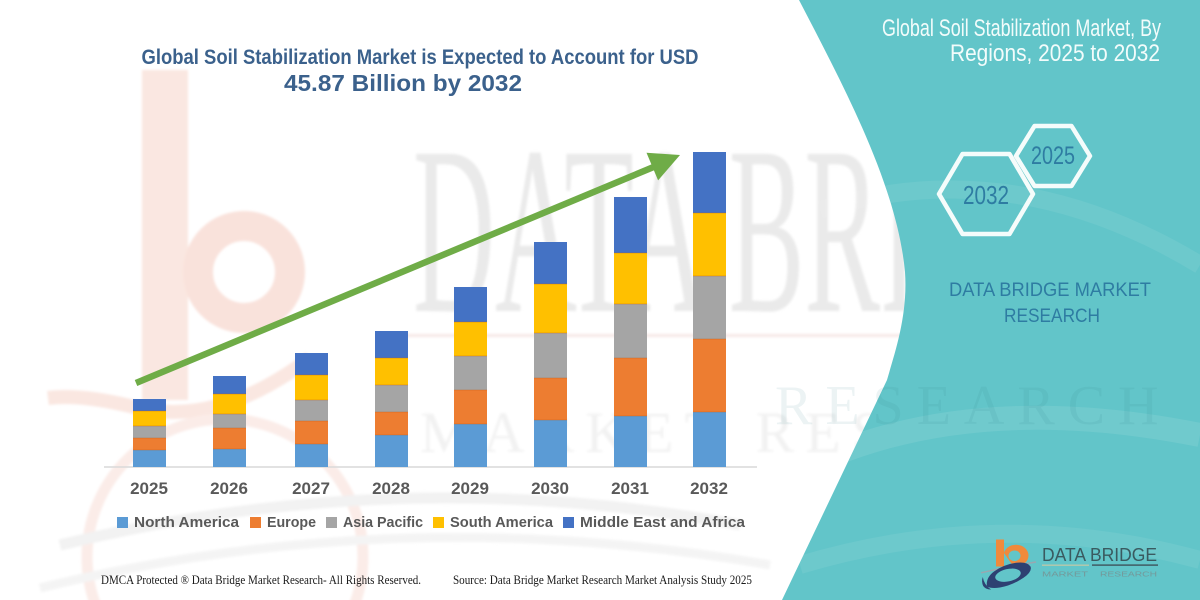 The width and height of the screenshot is (1200, 600). Describe the element at coordinates (1099, 555) in the screenshot. I see `svg-text: DATA BRIDGE` at that location.